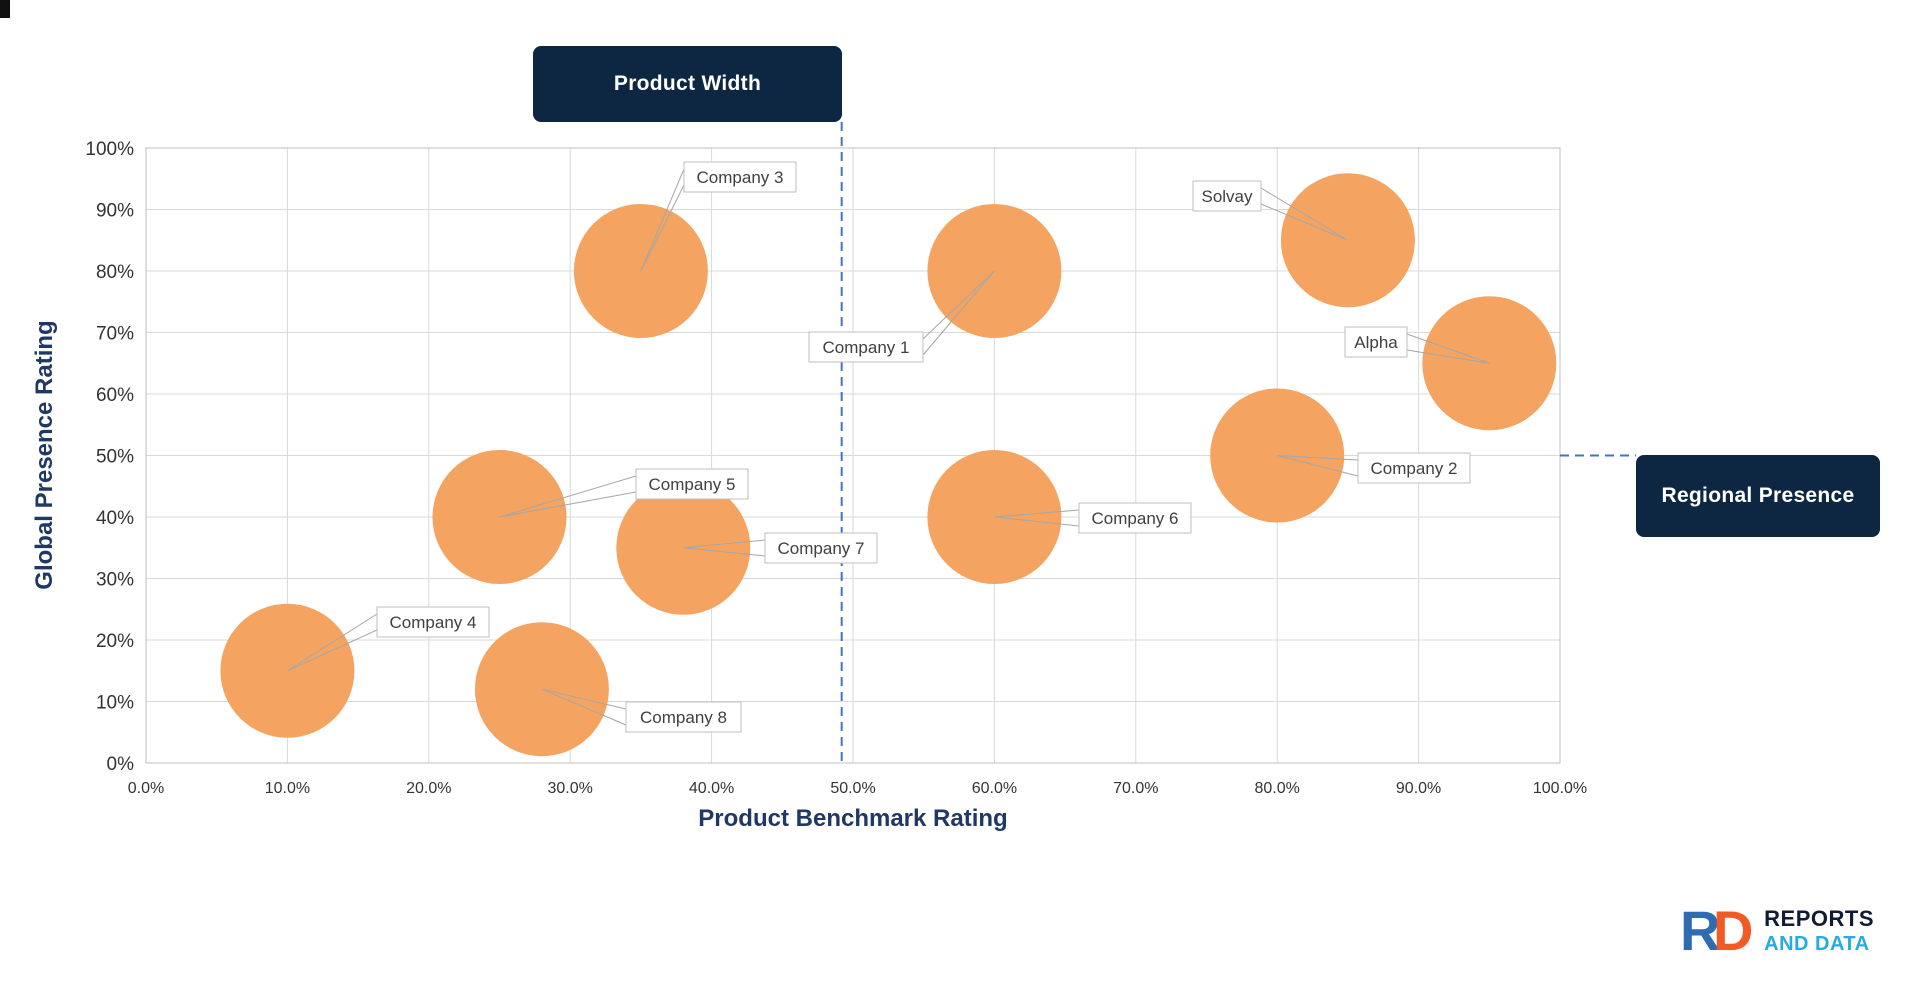 The width and height of the screenshot is (1914, 994). I want to click on callout-label-company-6: Company 6, so click(1135, 518).